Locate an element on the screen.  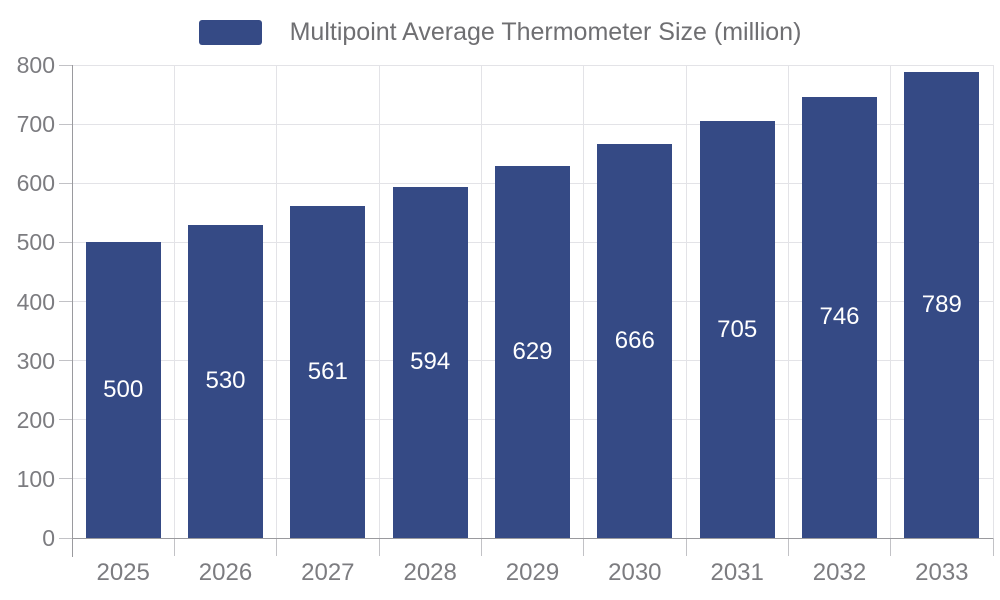
bar-value-label: 561 is located at coordinates (327, 372).